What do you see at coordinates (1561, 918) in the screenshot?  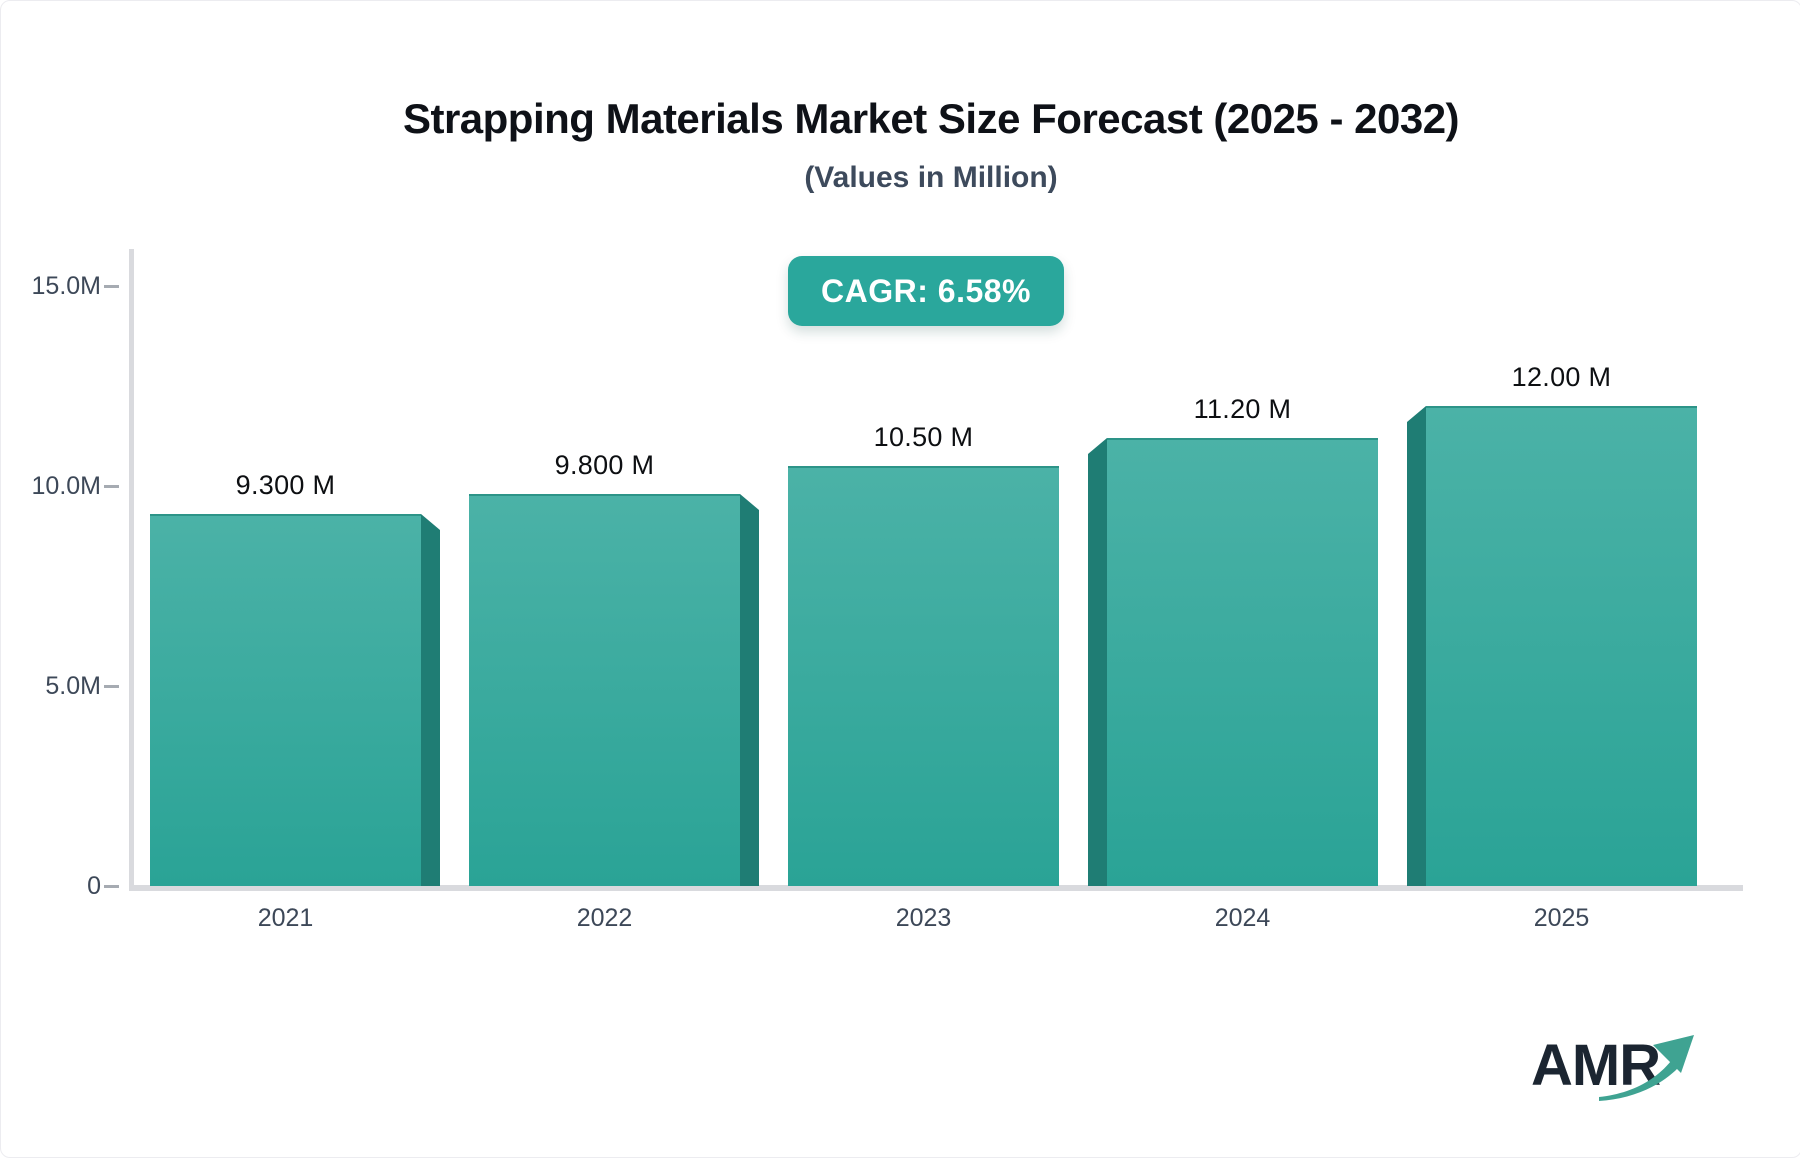 I see `x-axis-label: 2025` at bounding box center [1561, 918].